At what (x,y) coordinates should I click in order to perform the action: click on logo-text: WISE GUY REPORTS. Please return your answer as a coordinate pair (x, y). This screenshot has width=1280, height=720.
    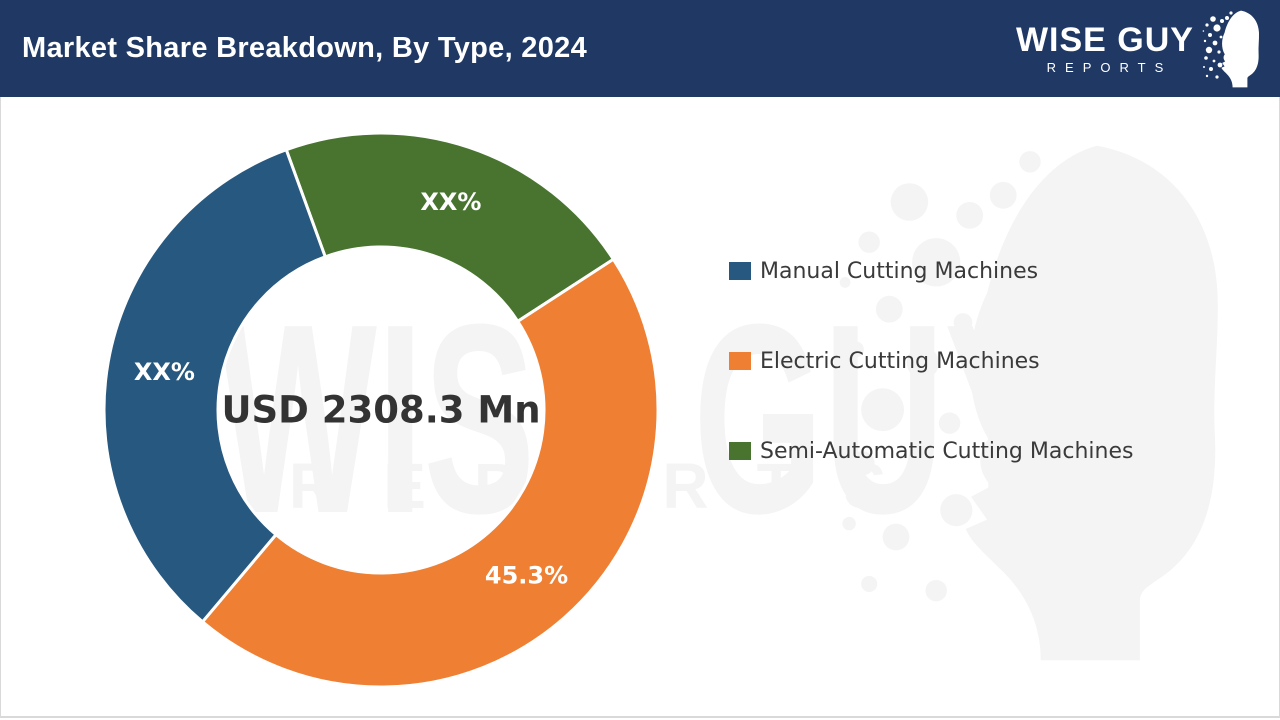
    Looking at the image, I should click on (1104, 48).